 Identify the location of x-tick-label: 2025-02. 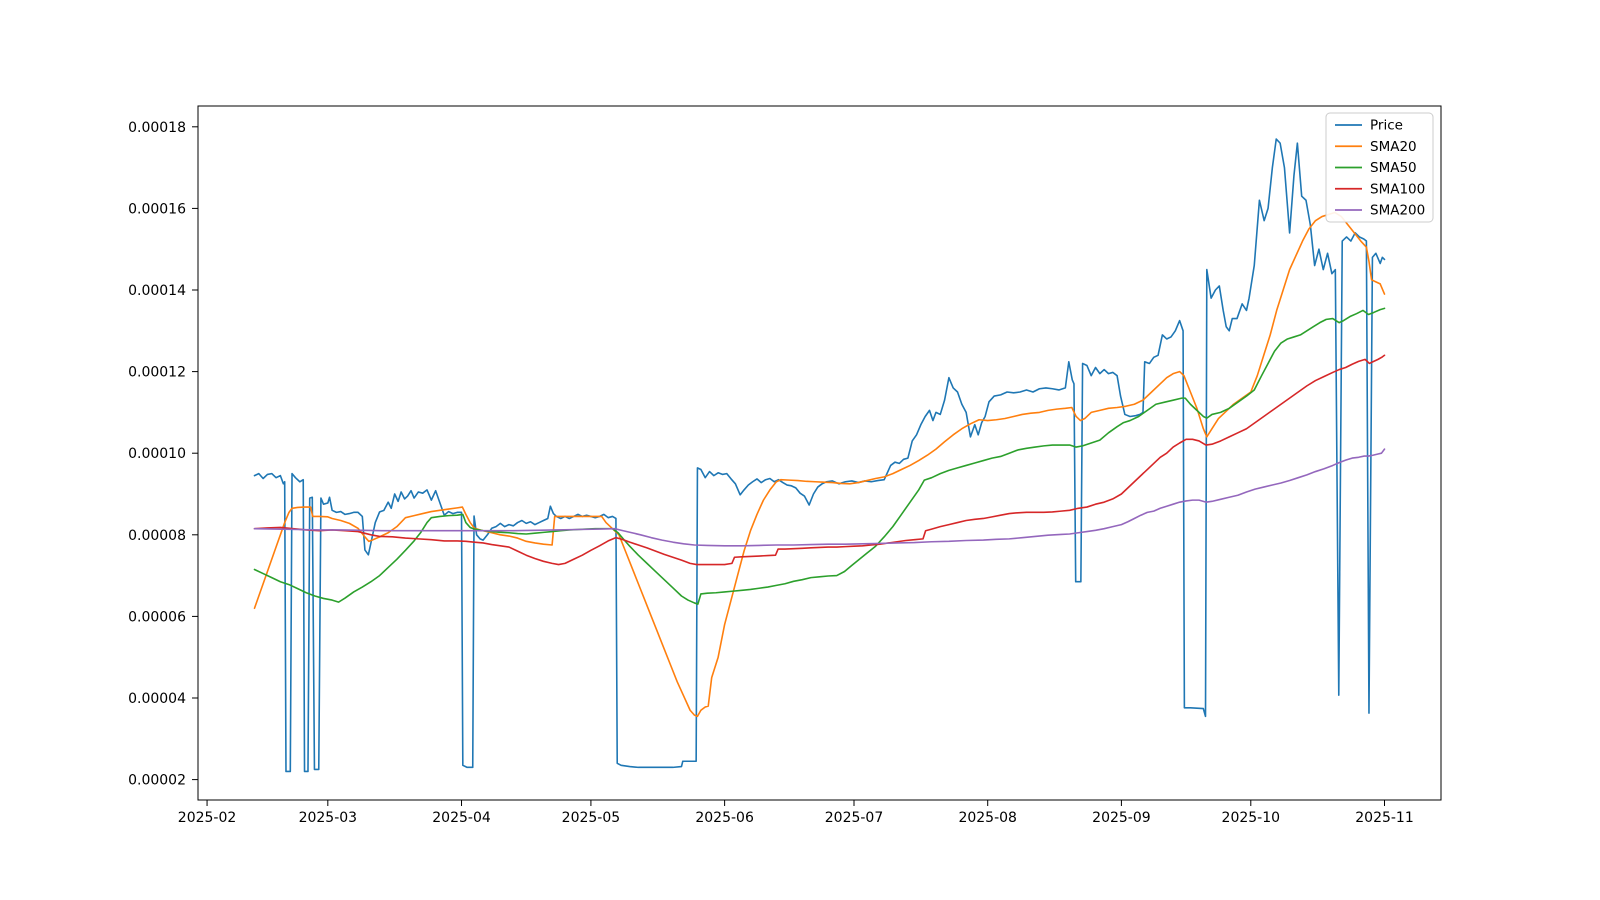
(207, 818).